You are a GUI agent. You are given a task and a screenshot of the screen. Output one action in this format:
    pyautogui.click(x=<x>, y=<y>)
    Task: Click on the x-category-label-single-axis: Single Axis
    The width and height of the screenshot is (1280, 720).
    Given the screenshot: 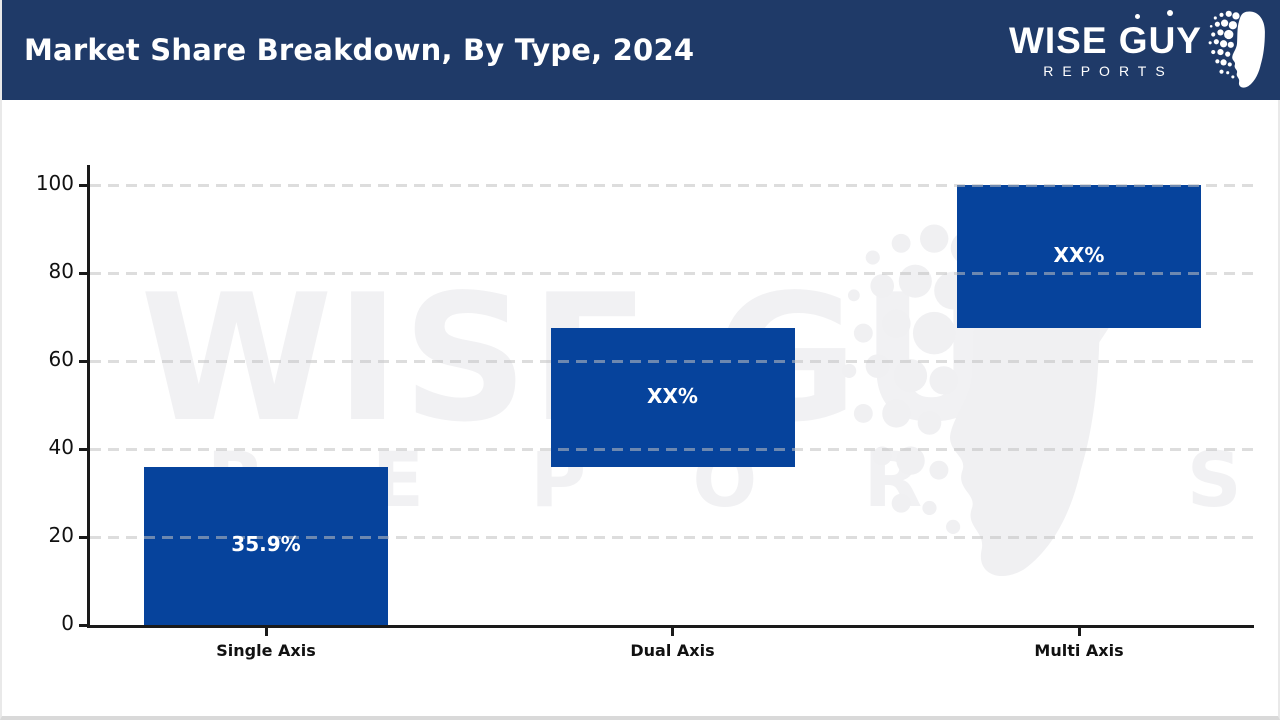 What is the action you would take?
    pyautogui.click(x=266, y=650)
    